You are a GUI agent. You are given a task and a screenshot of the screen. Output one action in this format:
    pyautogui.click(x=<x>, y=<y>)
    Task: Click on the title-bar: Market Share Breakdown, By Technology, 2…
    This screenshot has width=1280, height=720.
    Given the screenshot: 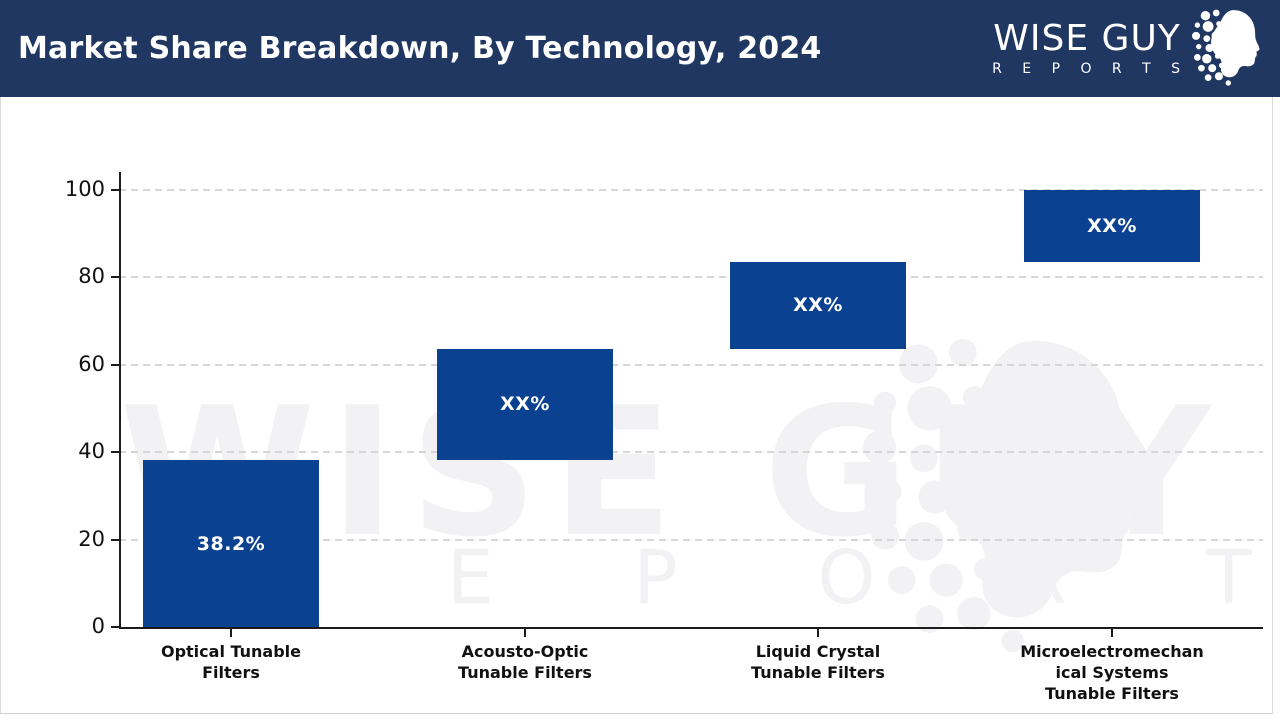 What is the action you would take?
    pyautogui.click(x=640, y=48)
    